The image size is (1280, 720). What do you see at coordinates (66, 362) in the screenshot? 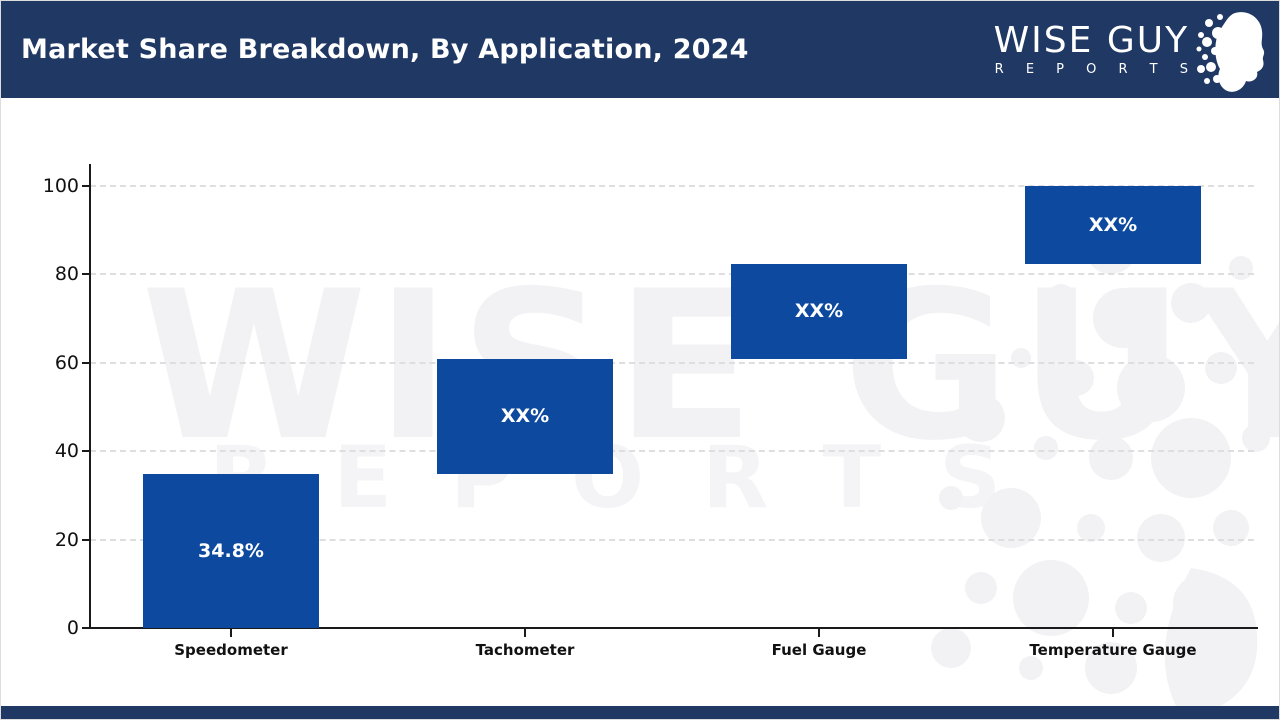
I see `y-tick-label: 60` at bounding box center [66, 362].